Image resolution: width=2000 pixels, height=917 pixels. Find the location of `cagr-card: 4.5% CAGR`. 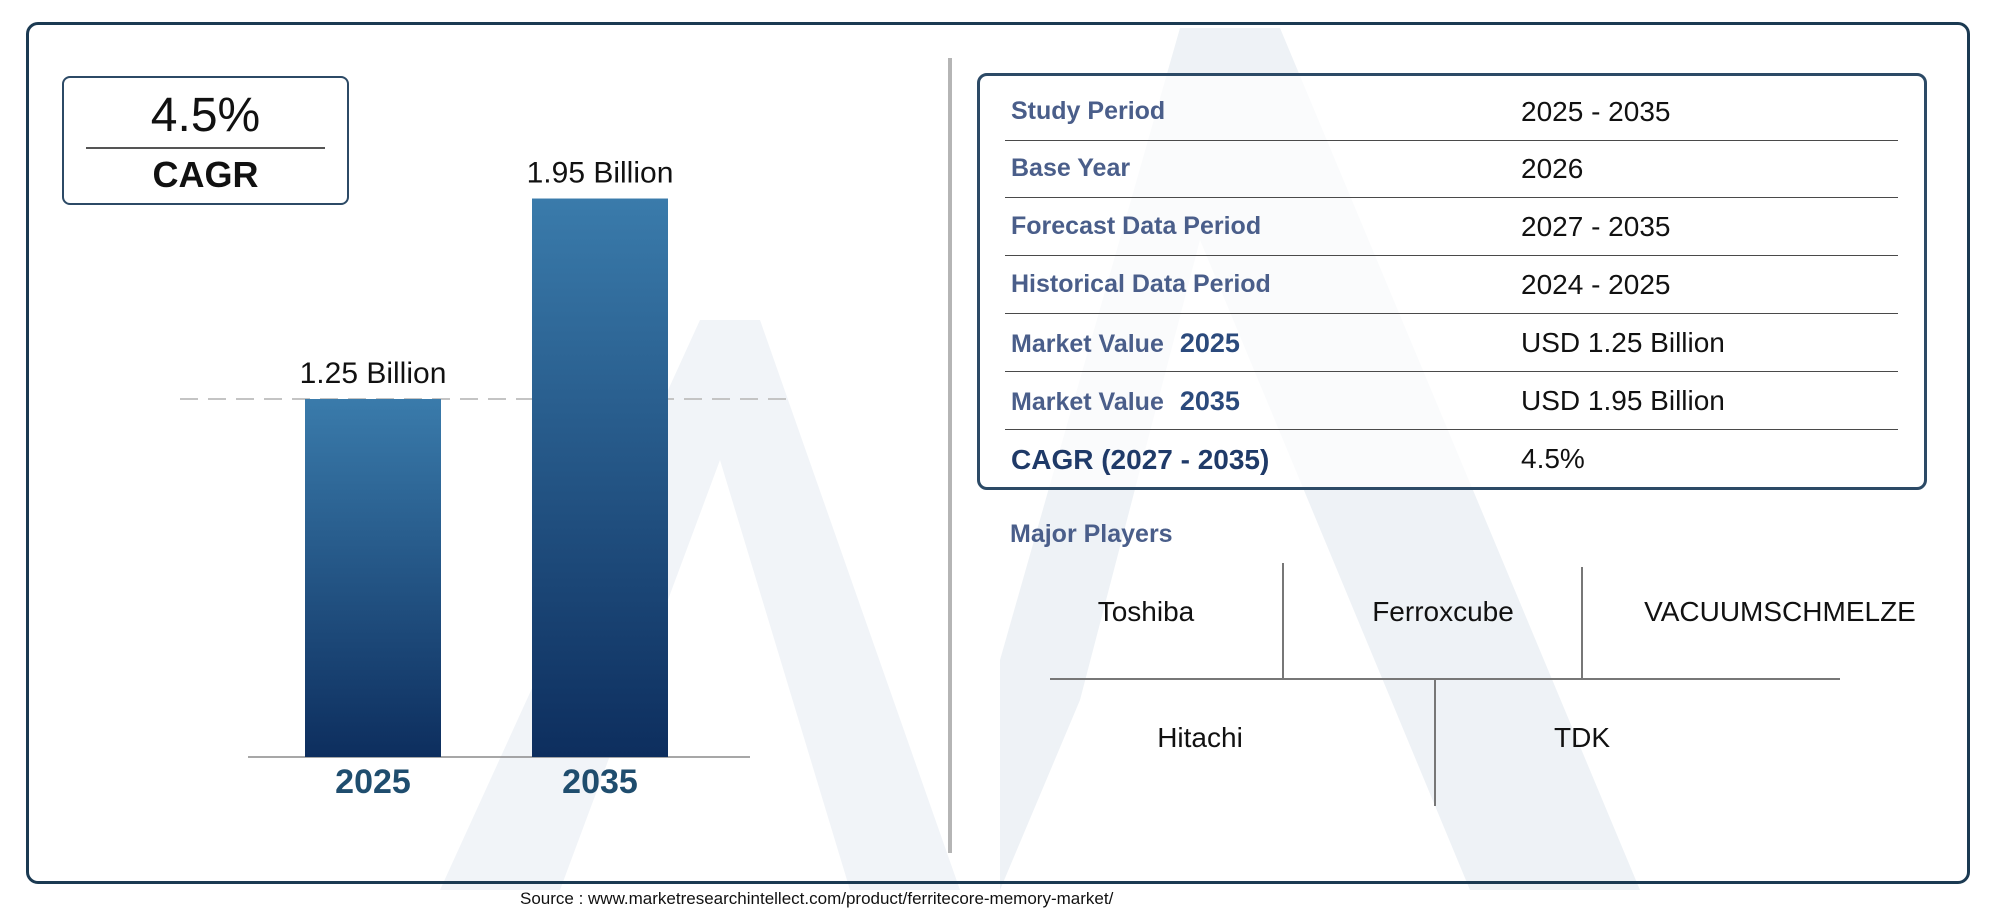

cagr-card: 4.5% CAGR is located at coordinates (205, 140).